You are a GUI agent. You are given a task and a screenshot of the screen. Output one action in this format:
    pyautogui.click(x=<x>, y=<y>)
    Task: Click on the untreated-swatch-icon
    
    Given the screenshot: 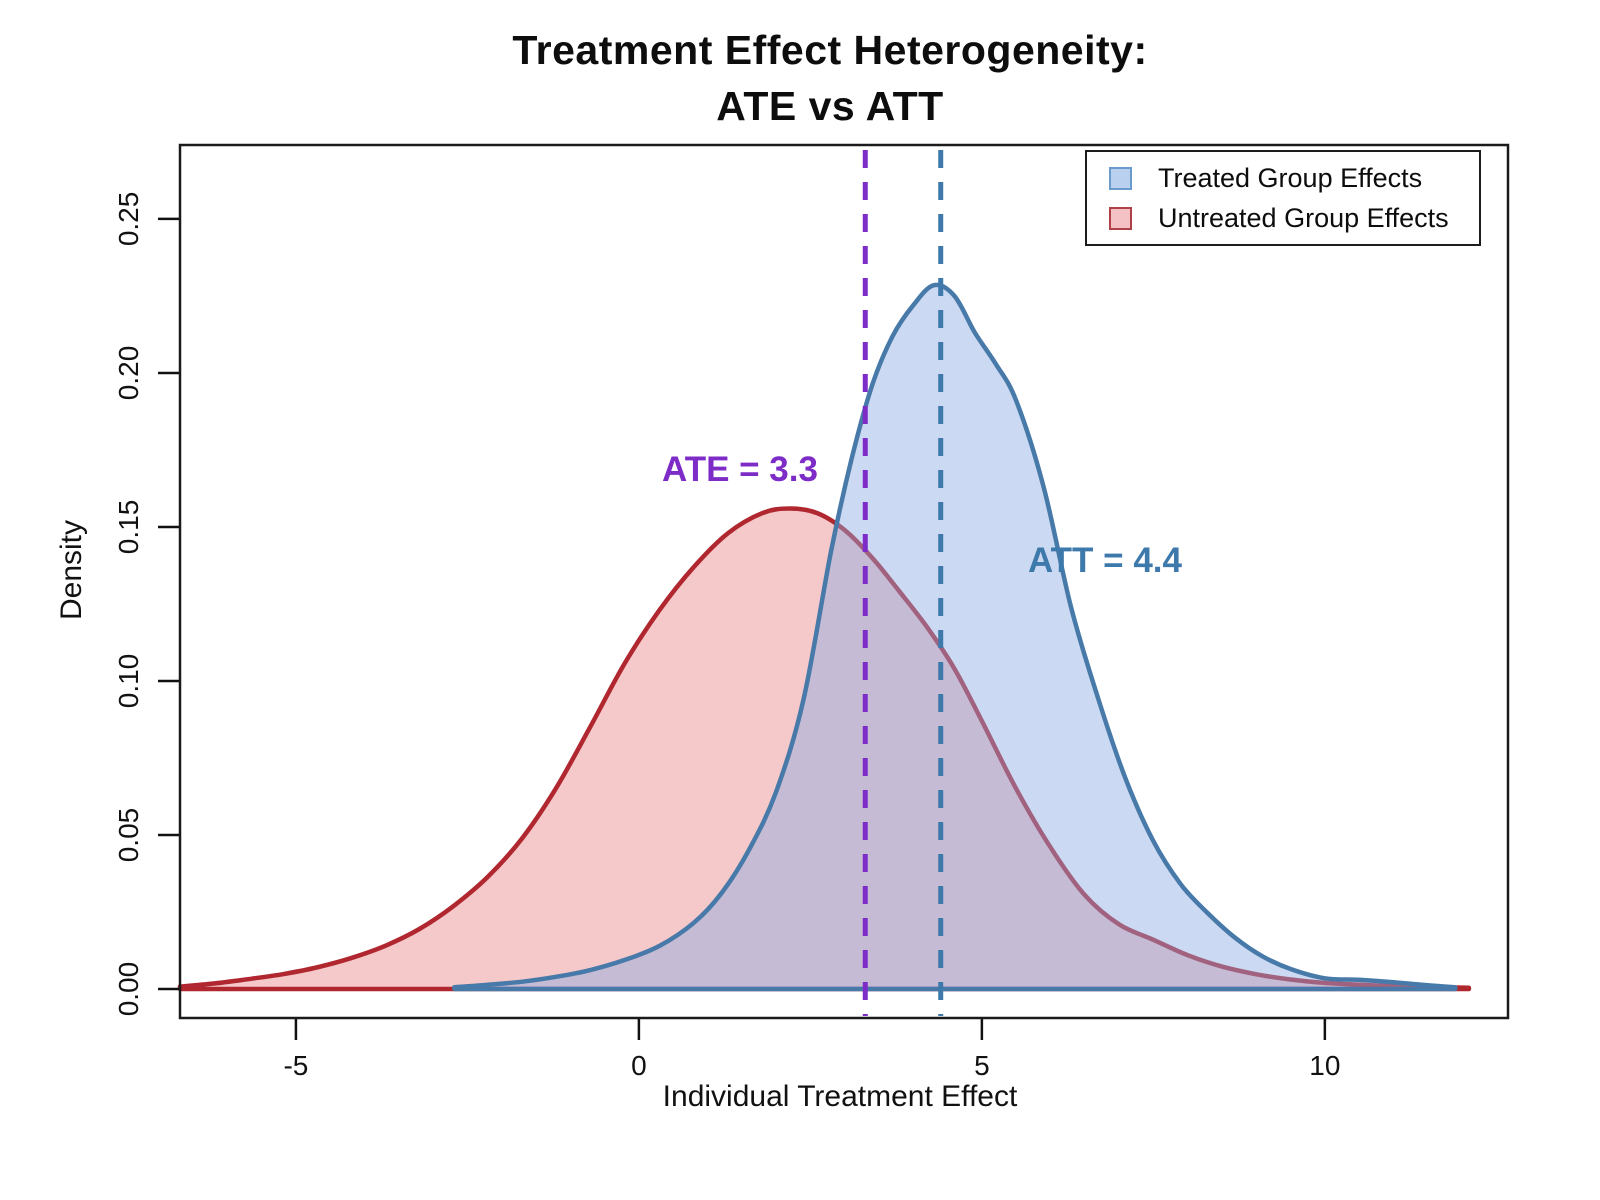 What is the action you would take?
    pyautogui.click(x=1120, y=218)
    